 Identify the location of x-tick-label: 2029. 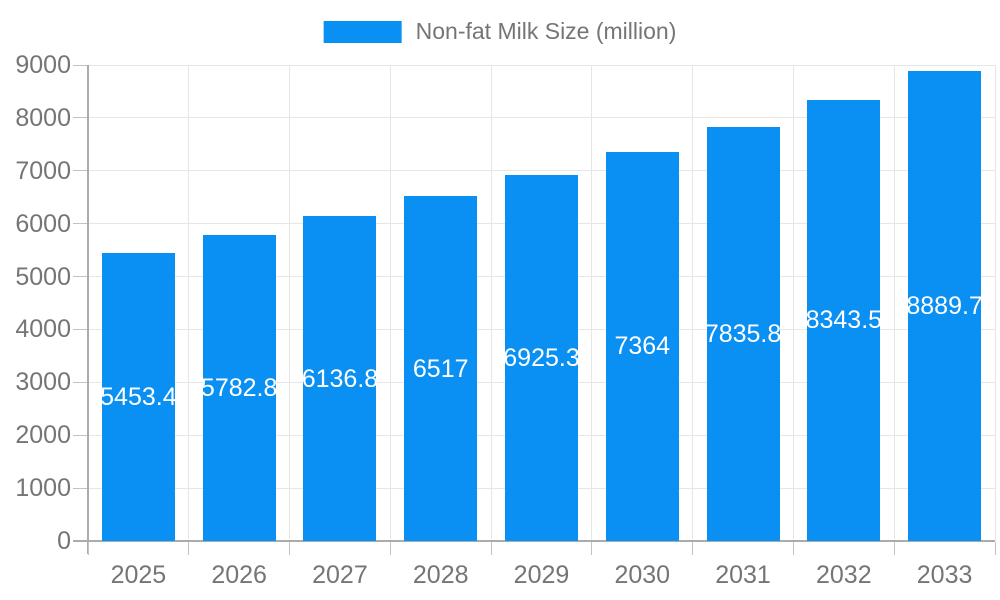
(541, 575).